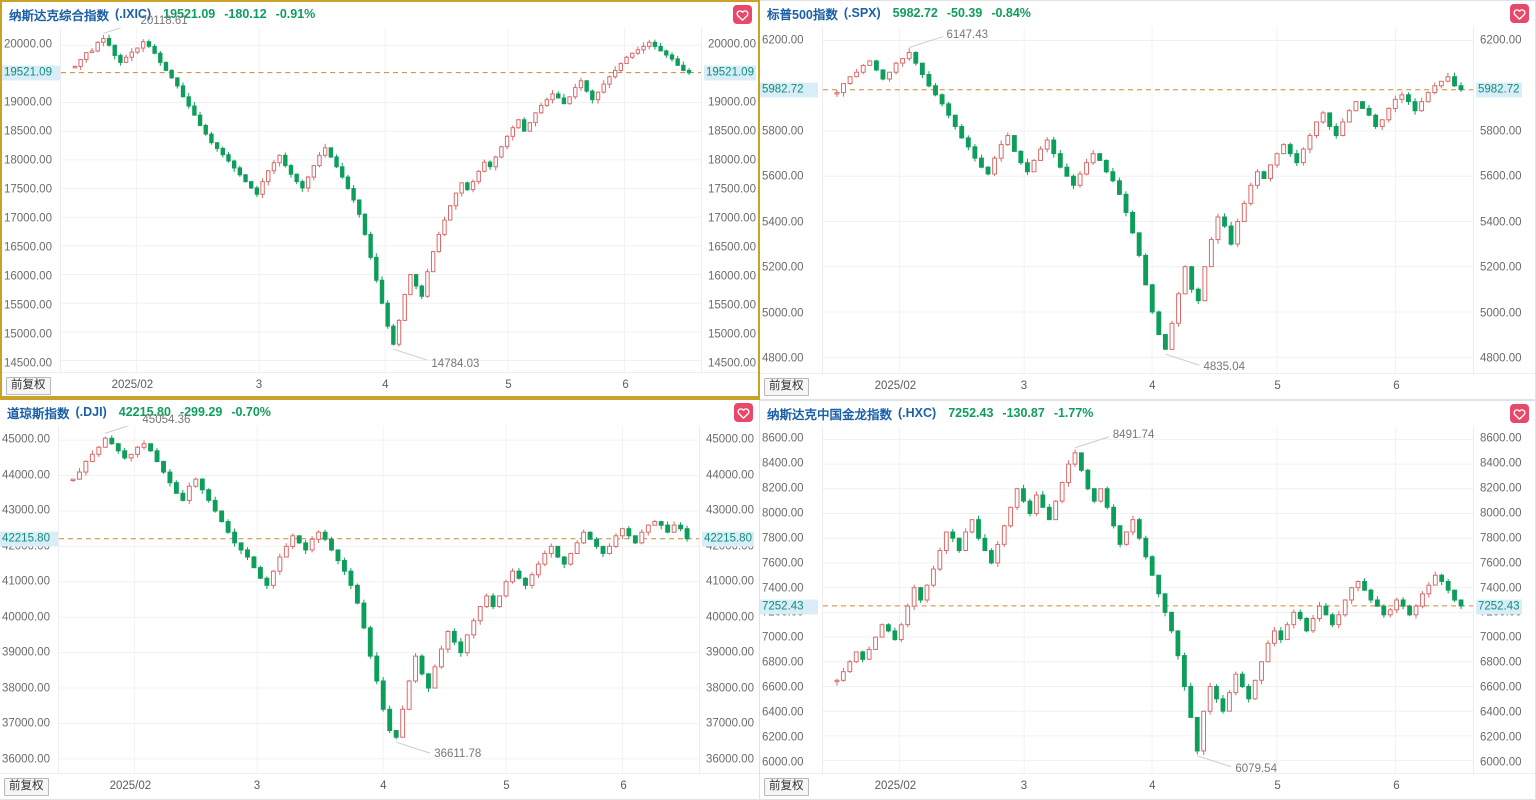 This screenshot has width=1536, height=800. I want to click on y-tick-left: 44000.00, so click(26, 475).